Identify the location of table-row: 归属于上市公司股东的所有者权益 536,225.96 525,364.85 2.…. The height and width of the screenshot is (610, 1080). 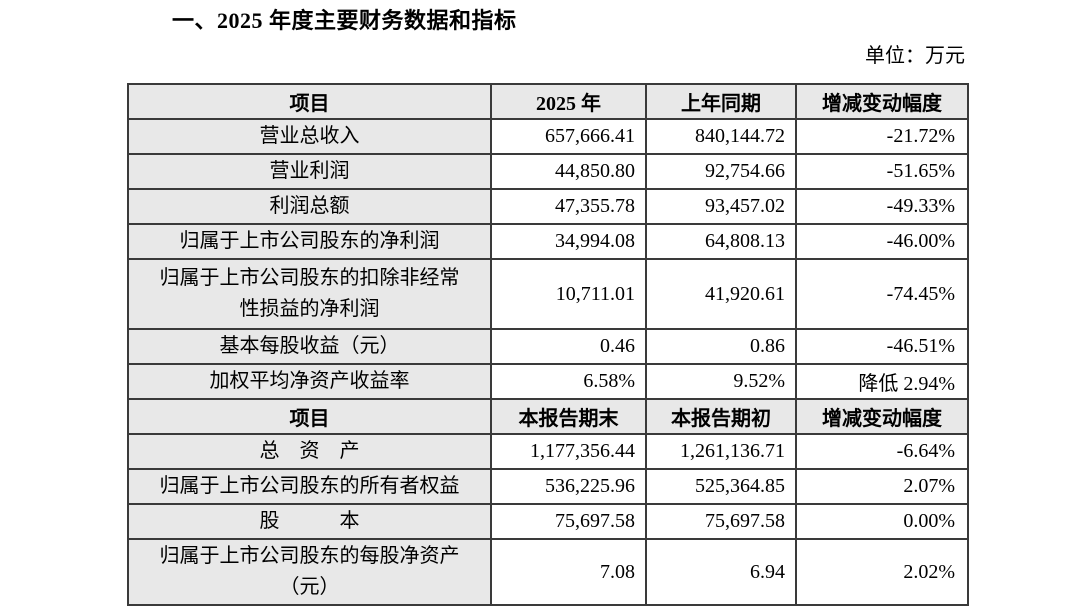
(548, 486).